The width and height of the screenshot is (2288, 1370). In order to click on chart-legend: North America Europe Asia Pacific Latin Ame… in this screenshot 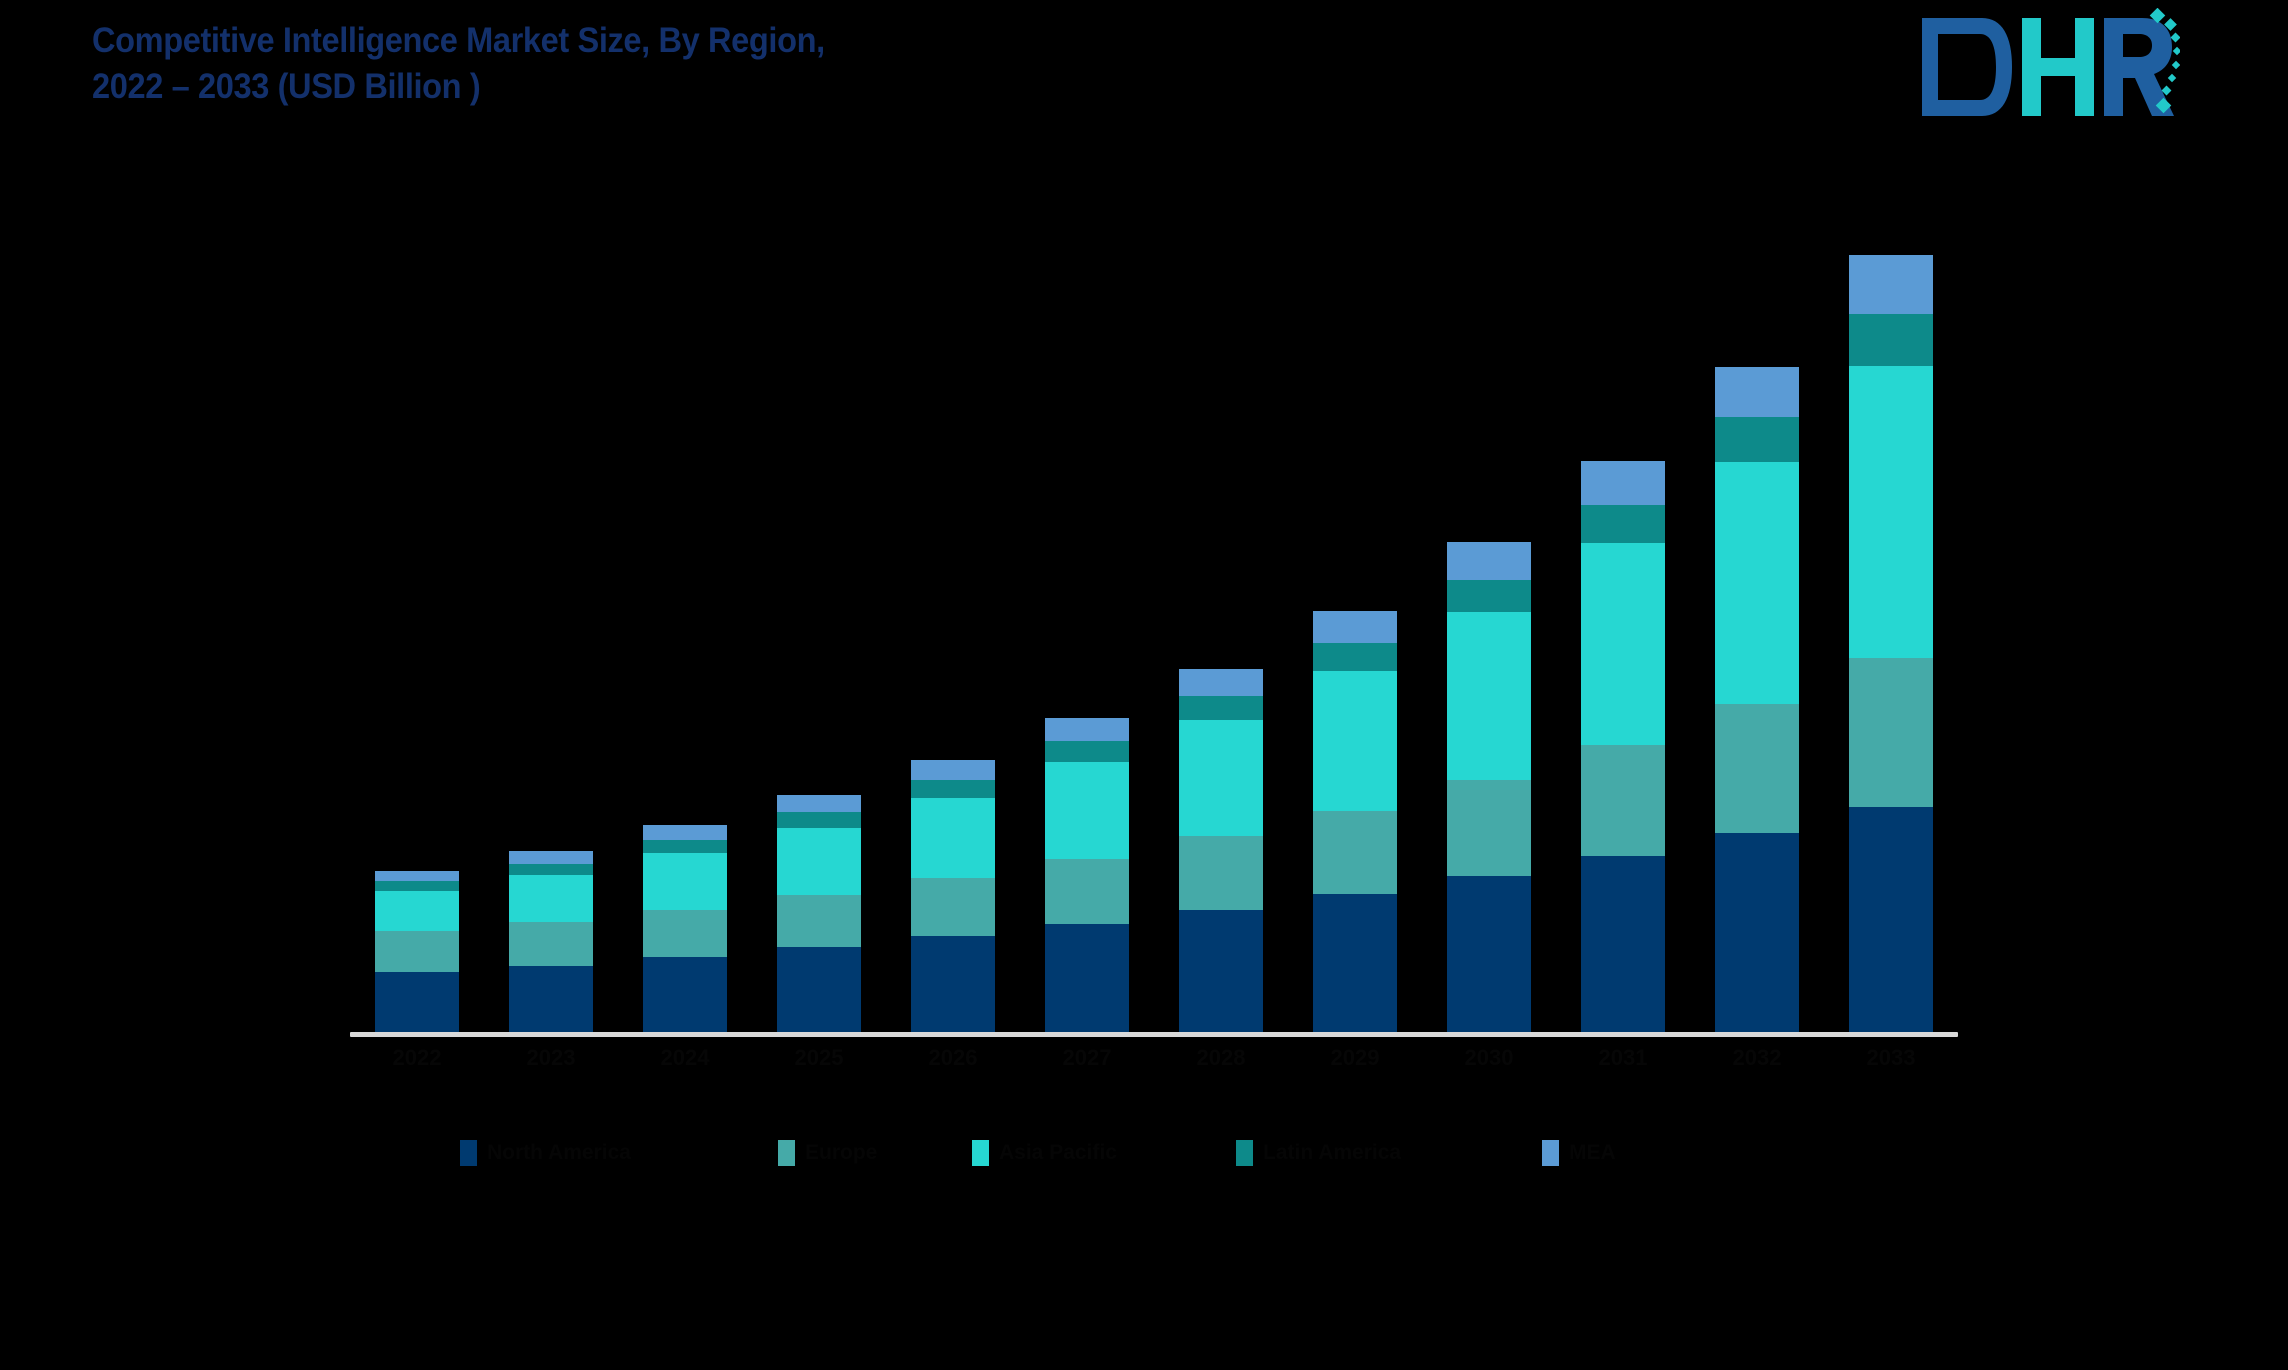, I will do `click(1154, 1170)`.